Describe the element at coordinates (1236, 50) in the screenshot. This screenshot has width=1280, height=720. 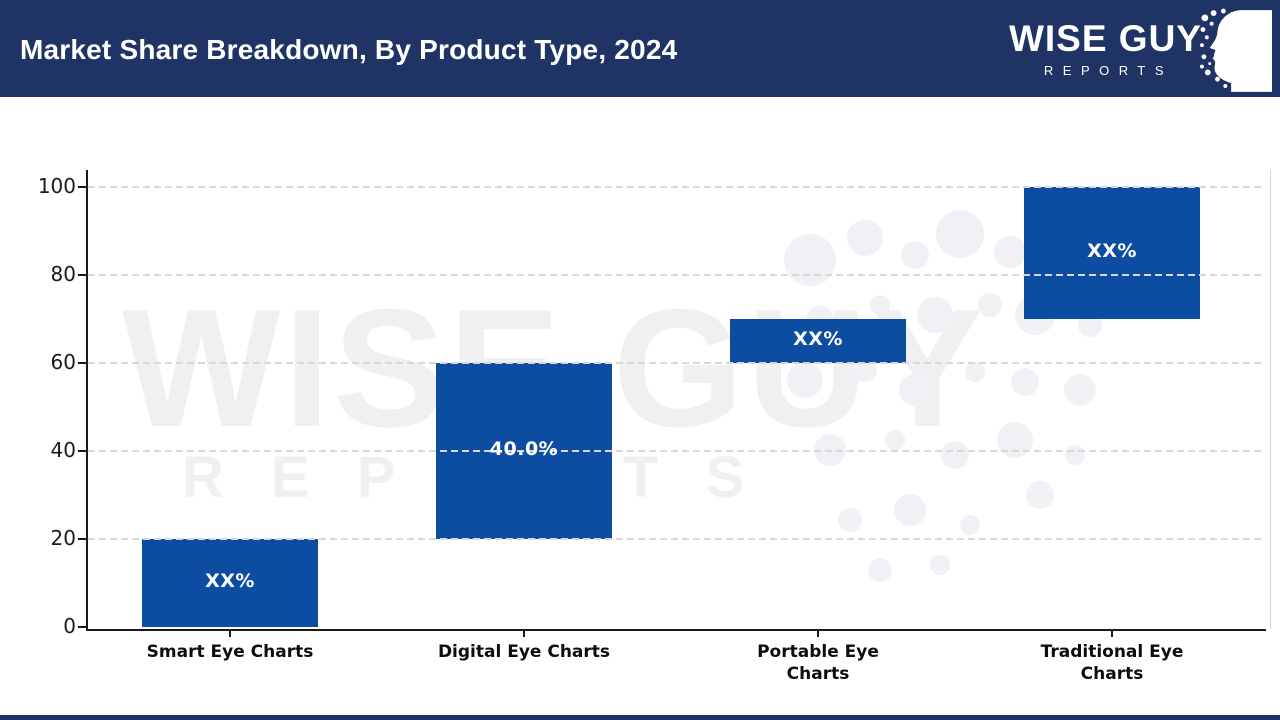
I see `logo-face-icon` at that location.